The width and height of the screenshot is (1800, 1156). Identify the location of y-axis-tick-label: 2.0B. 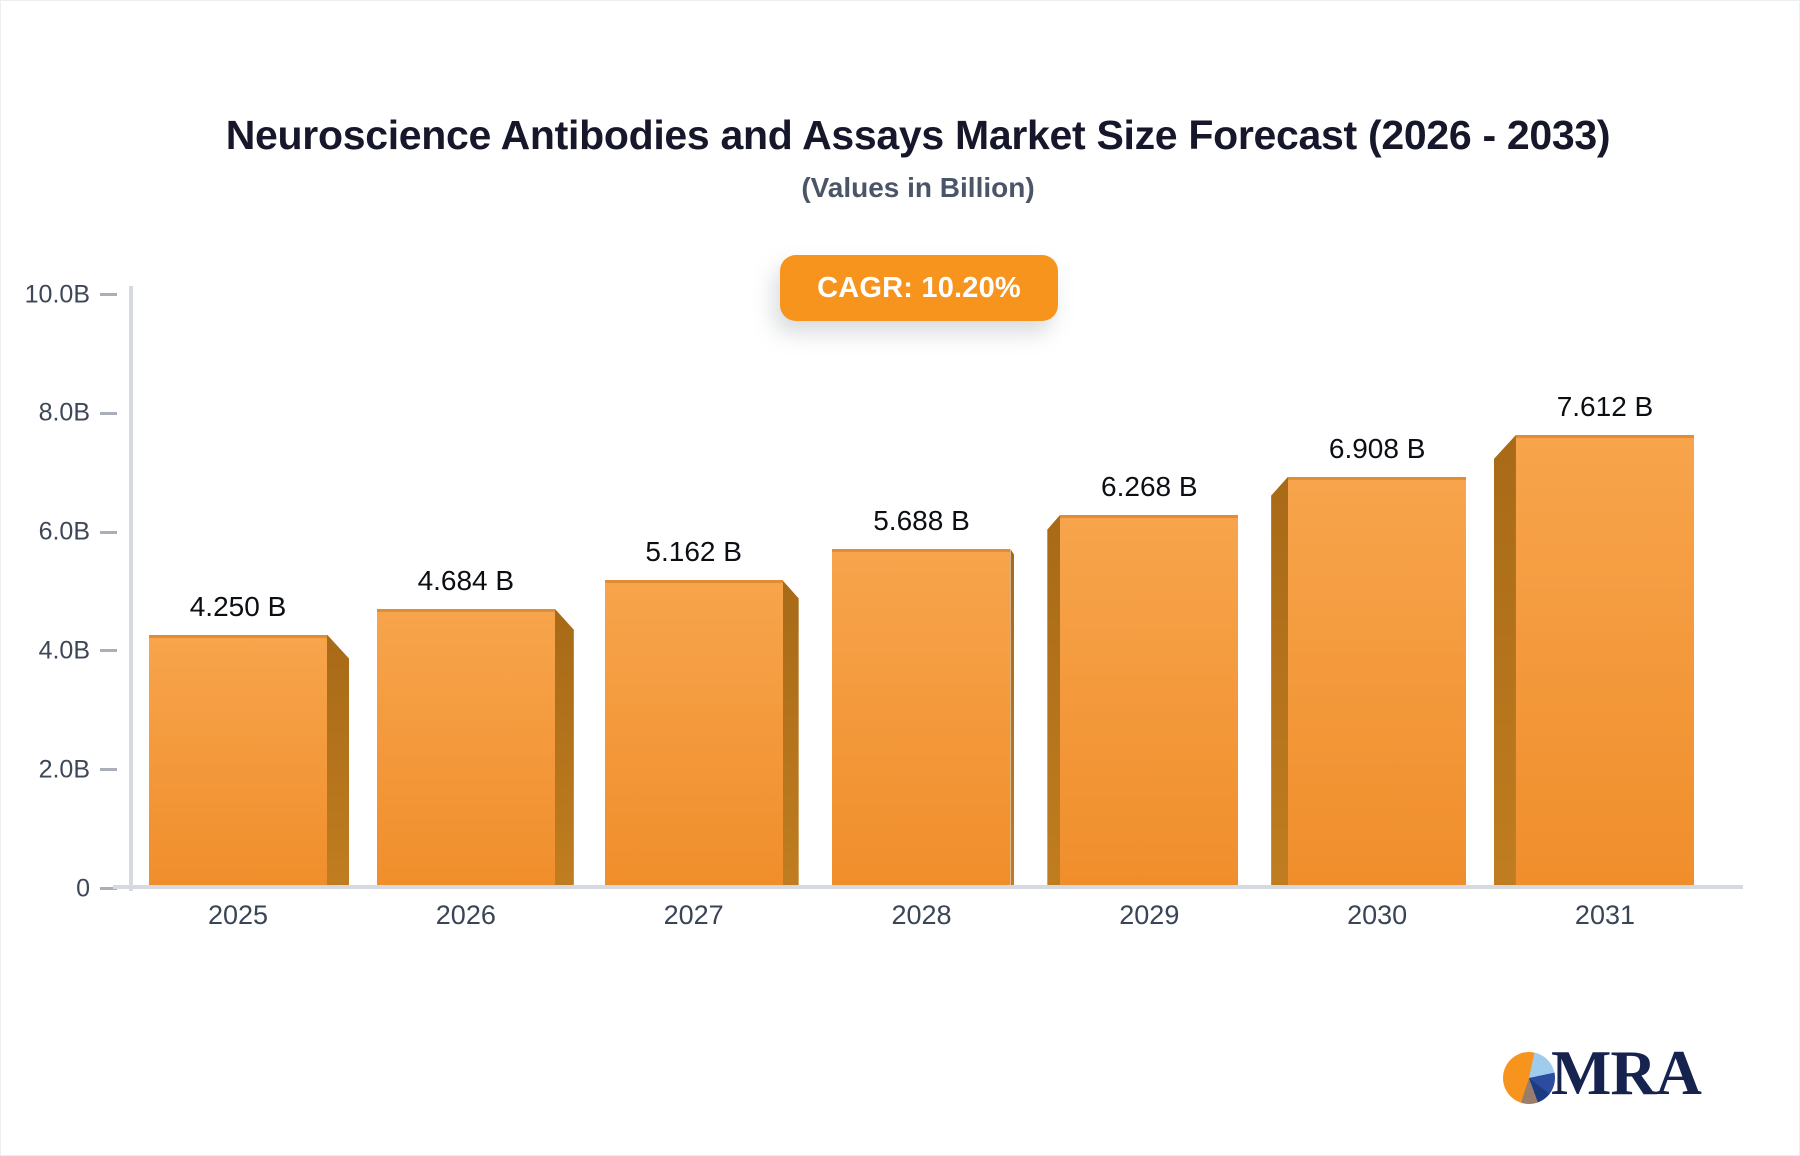
(64, 769).